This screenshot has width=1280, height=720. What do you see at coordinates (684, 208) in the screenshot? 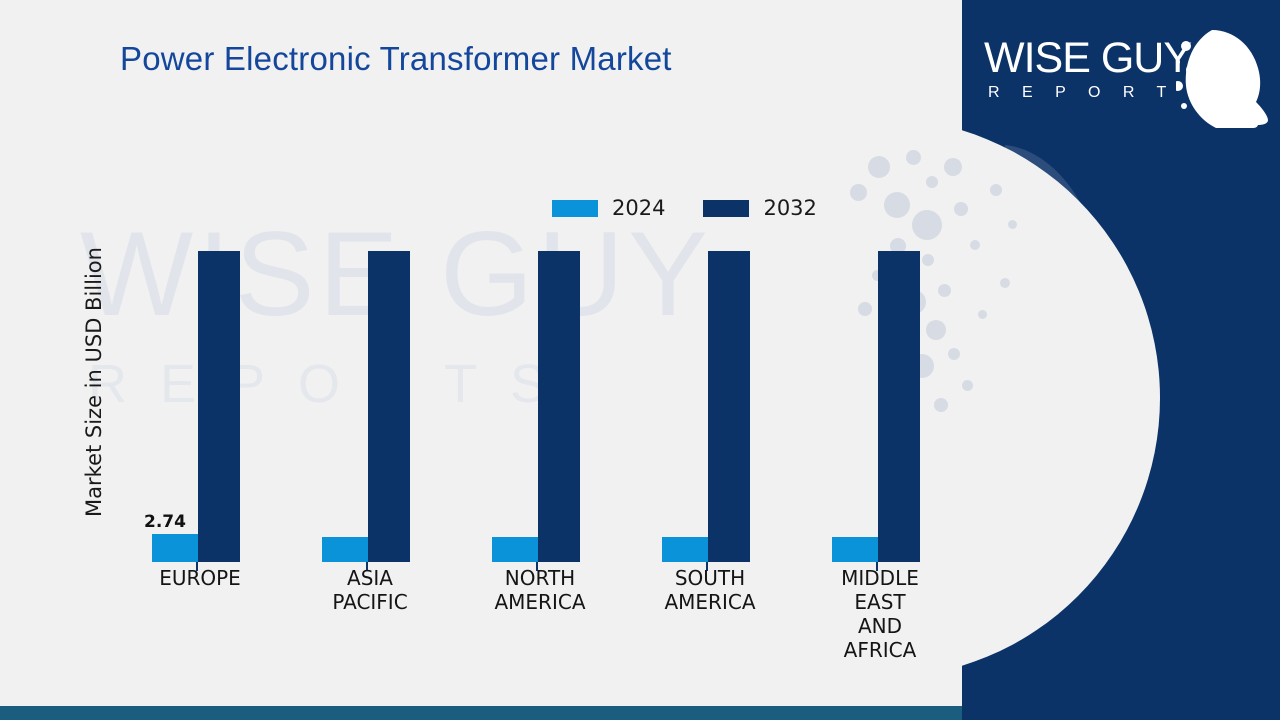
I see `chart-legend: 2024 2032` at bounding box center [684, 208].